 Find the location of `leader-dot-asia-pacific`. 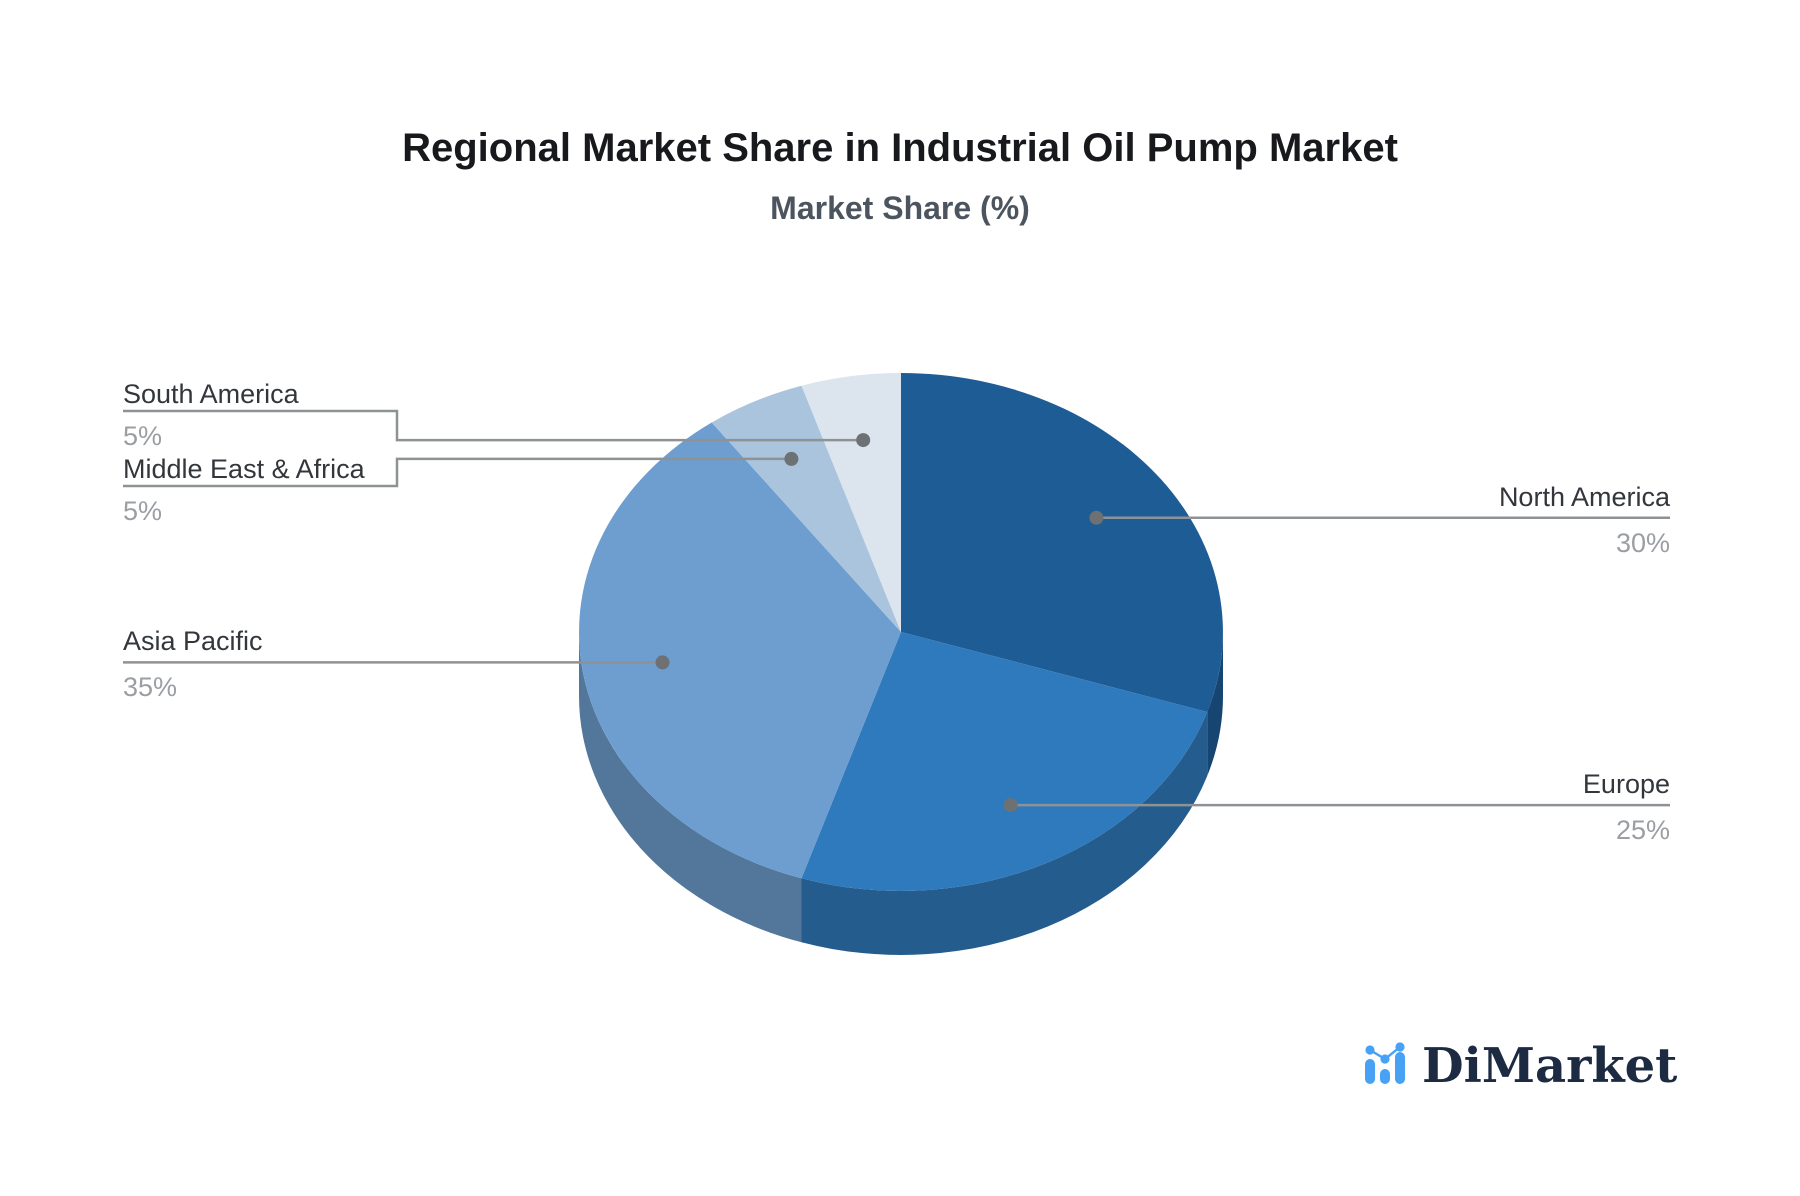

leader-dot-asia-pacific is located at coordinates (662, 662).